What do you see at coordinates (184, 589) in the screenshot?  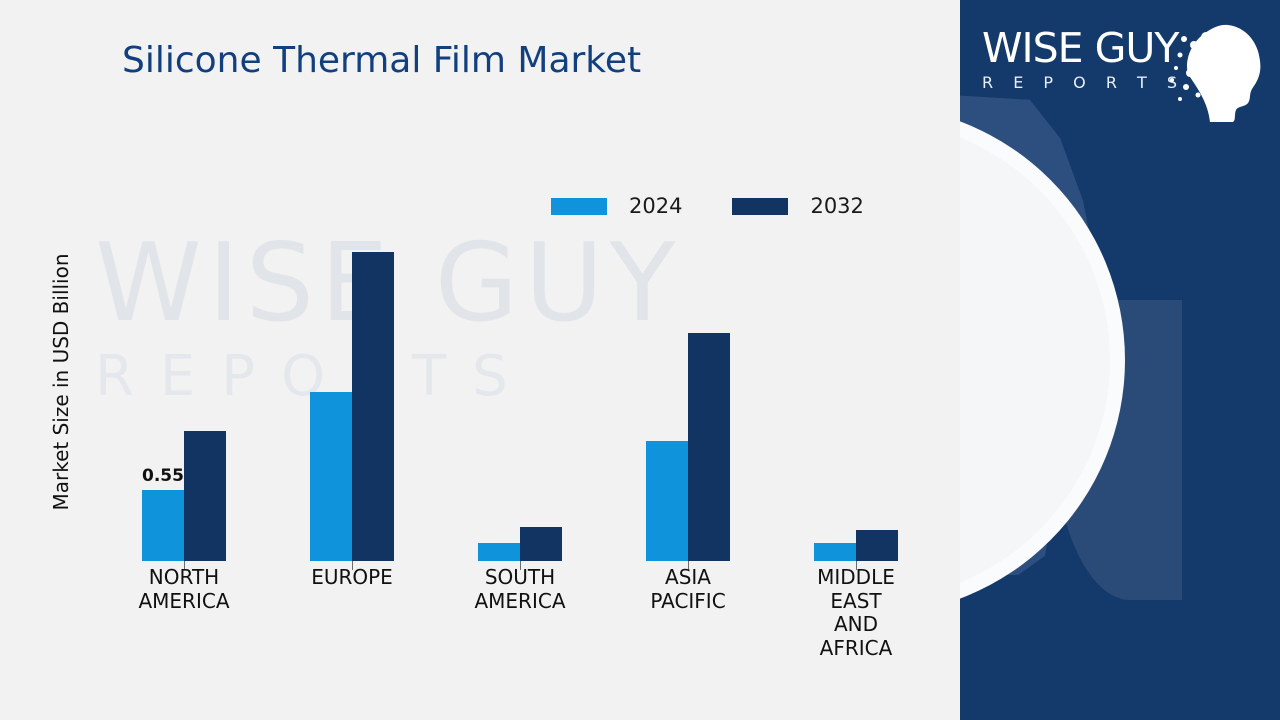 I see `category-label: NORTH AMERICA` at bounding box center [184, 589].